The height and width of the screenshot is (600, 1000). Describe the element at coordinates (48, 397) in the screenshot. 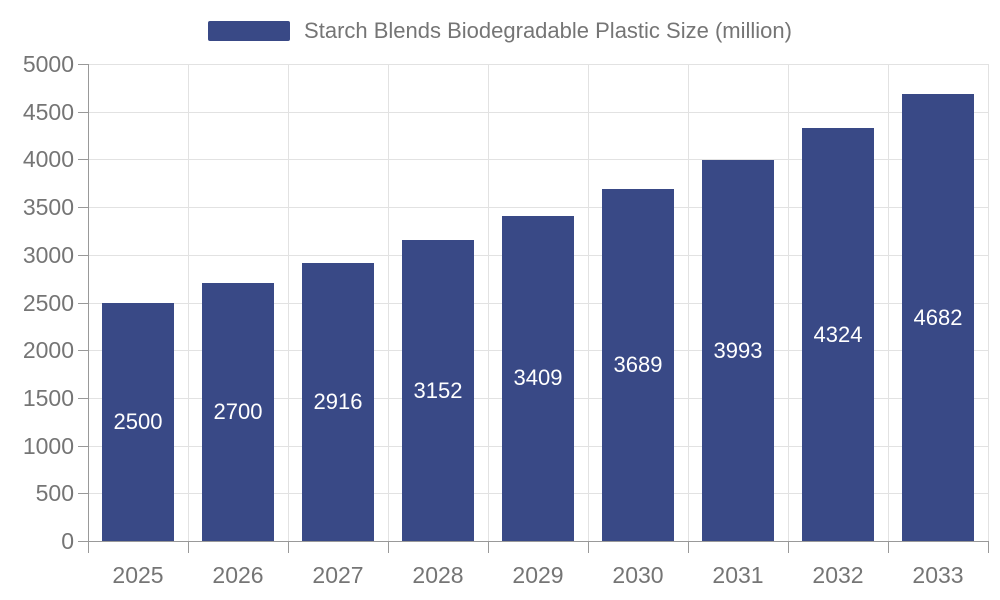

I see `y-tick-label: 1500` at that location.